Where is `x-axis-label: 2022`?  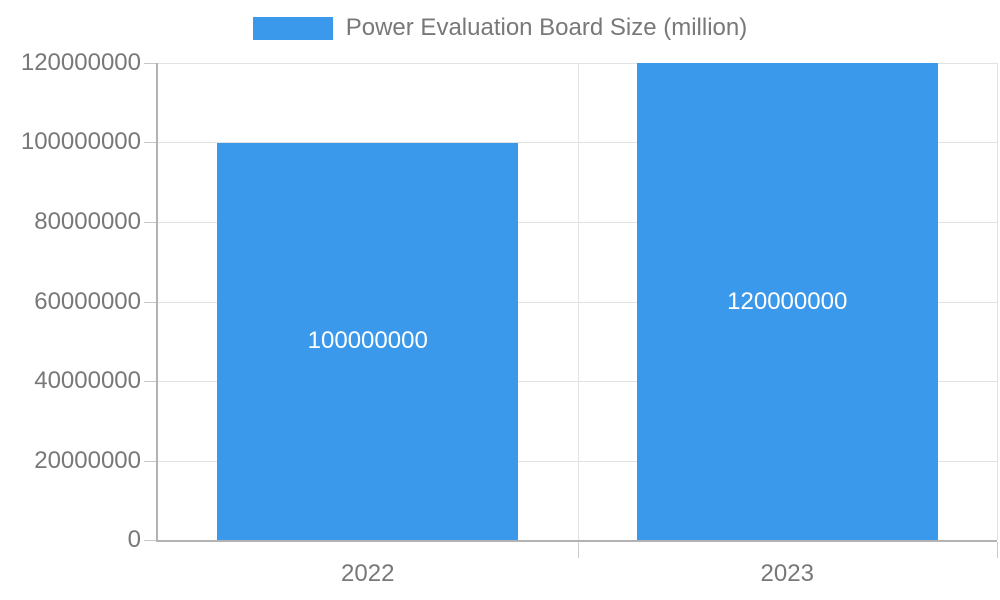
x-axis-label: 2022 is located at coordinates (368, 573).